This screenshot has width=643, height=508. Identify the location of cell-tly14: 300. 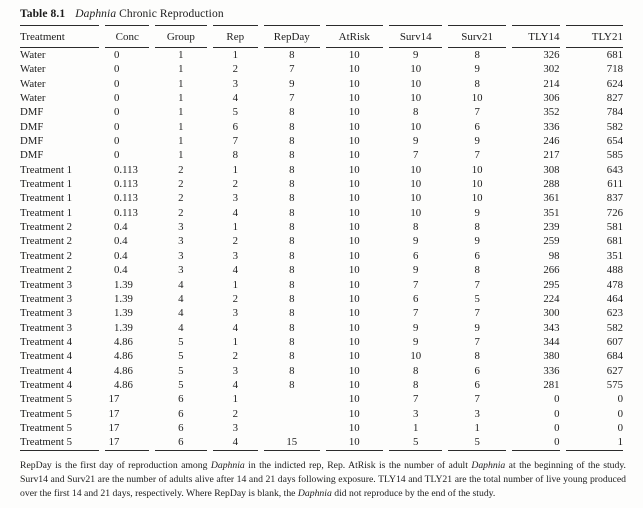
(551, 313).